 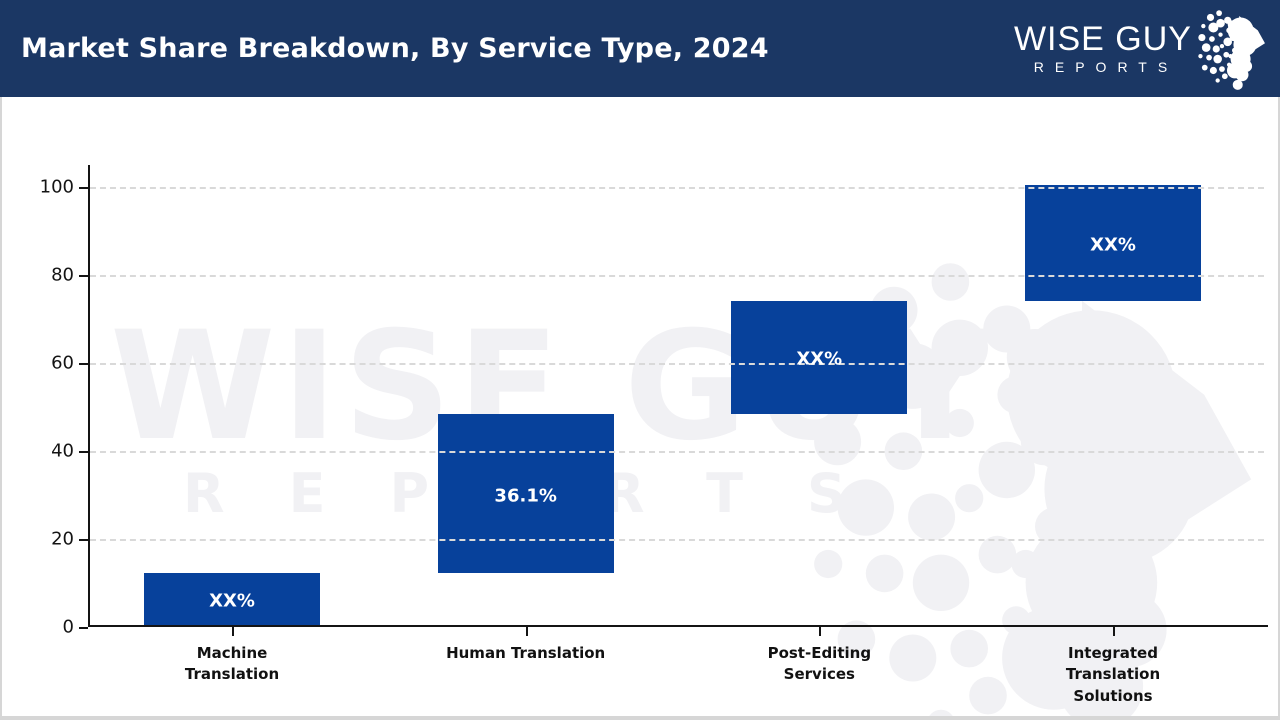 I want to click on bar-value-label: 36.1%, so click(x=525, y=496).